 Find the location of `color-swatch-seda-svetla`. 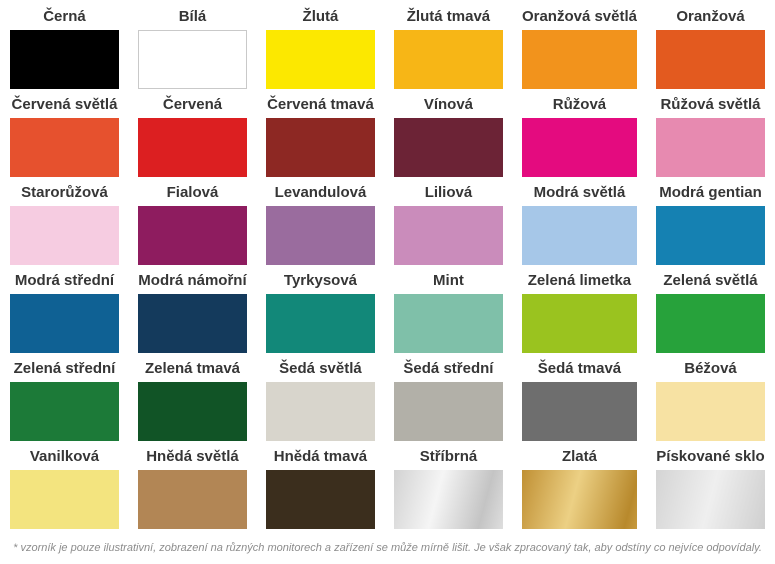

color-swatch-seda-svetla is located at coordinates (320, 411).